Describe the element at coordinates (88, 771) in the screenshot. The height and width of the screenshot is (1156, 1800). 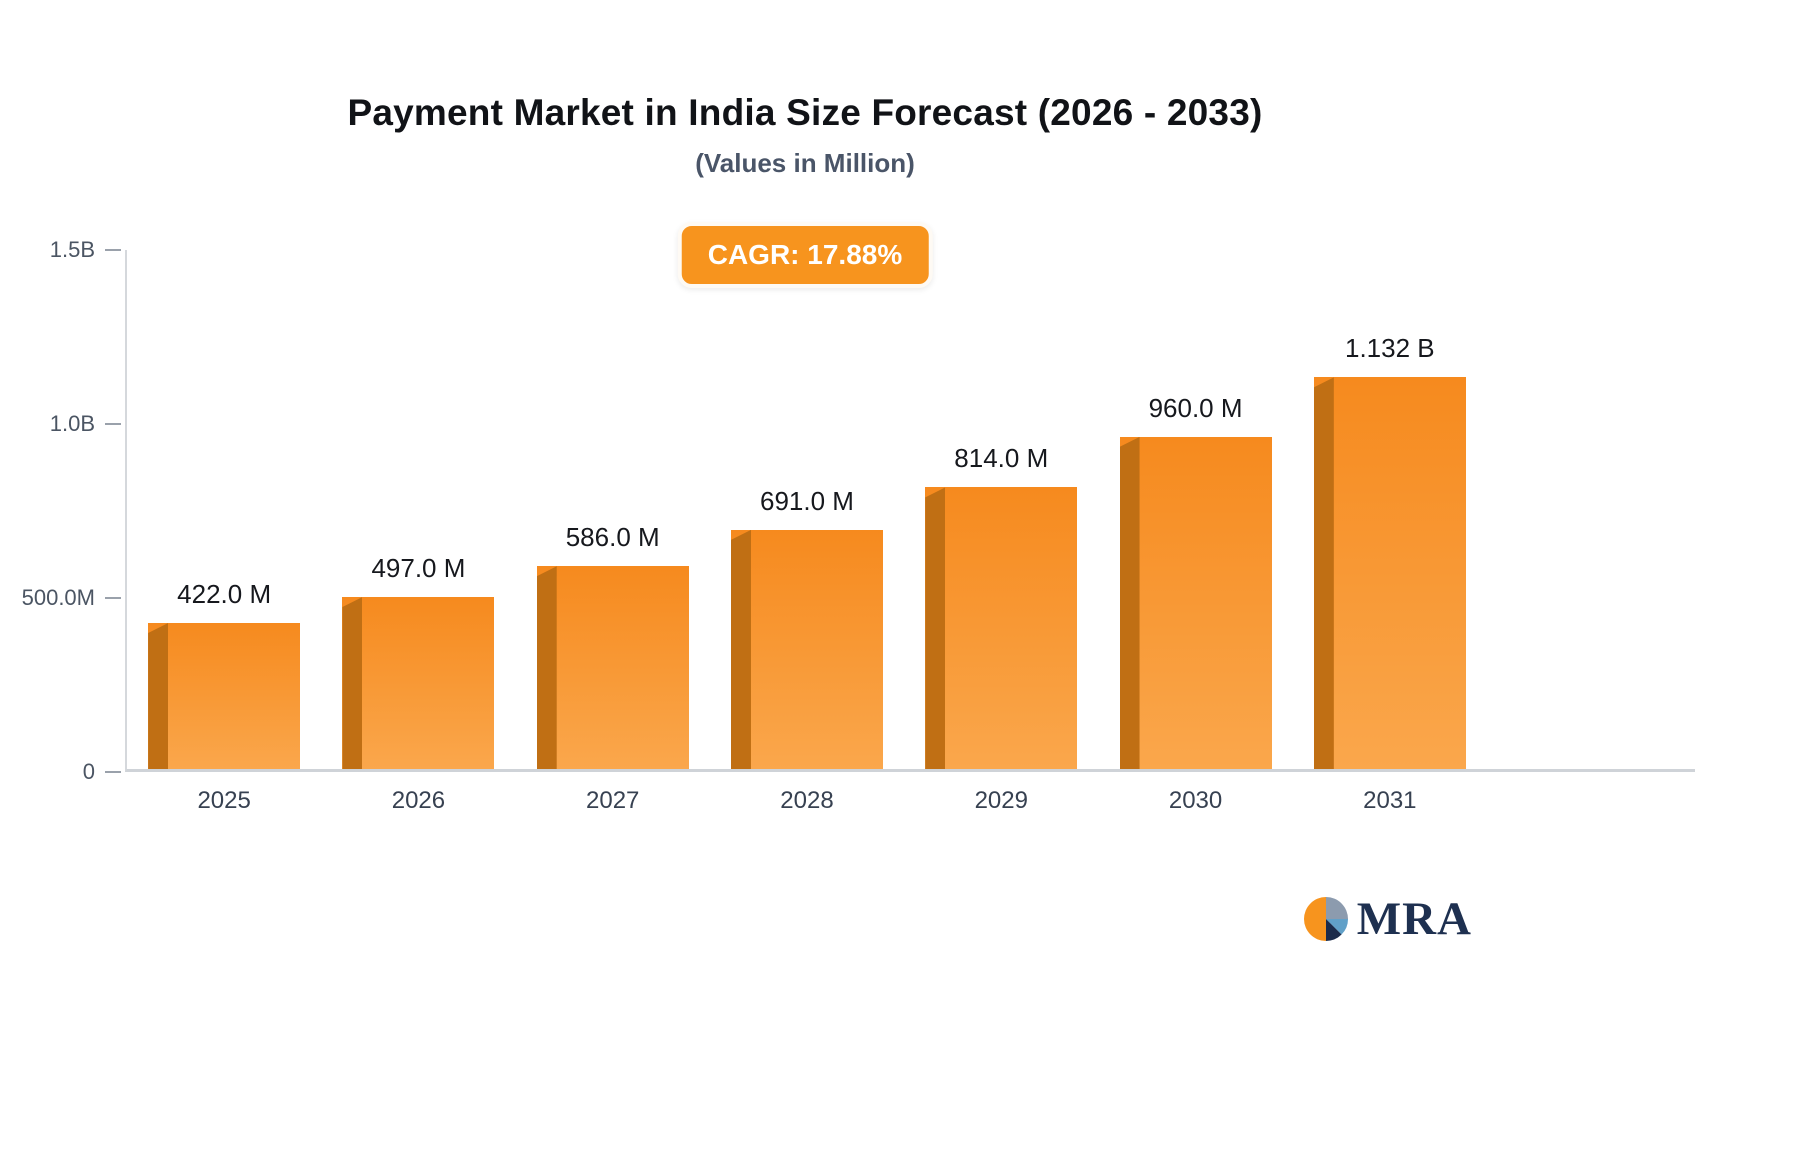
I see `y-tick-label: 0` at that location.